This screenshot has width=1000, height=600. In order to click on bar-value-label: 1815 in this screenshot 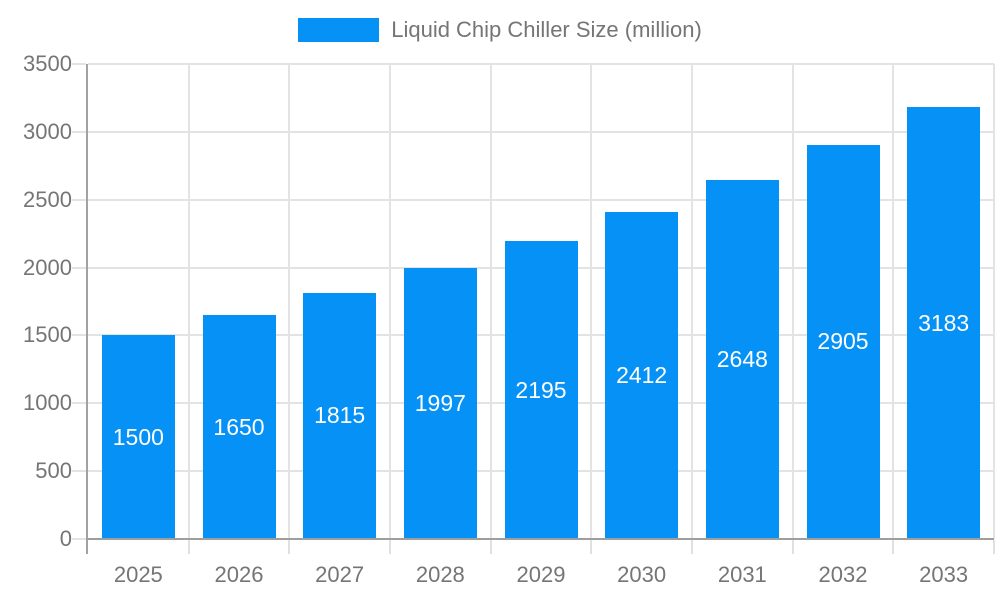, I will do `click(340, 415)`.